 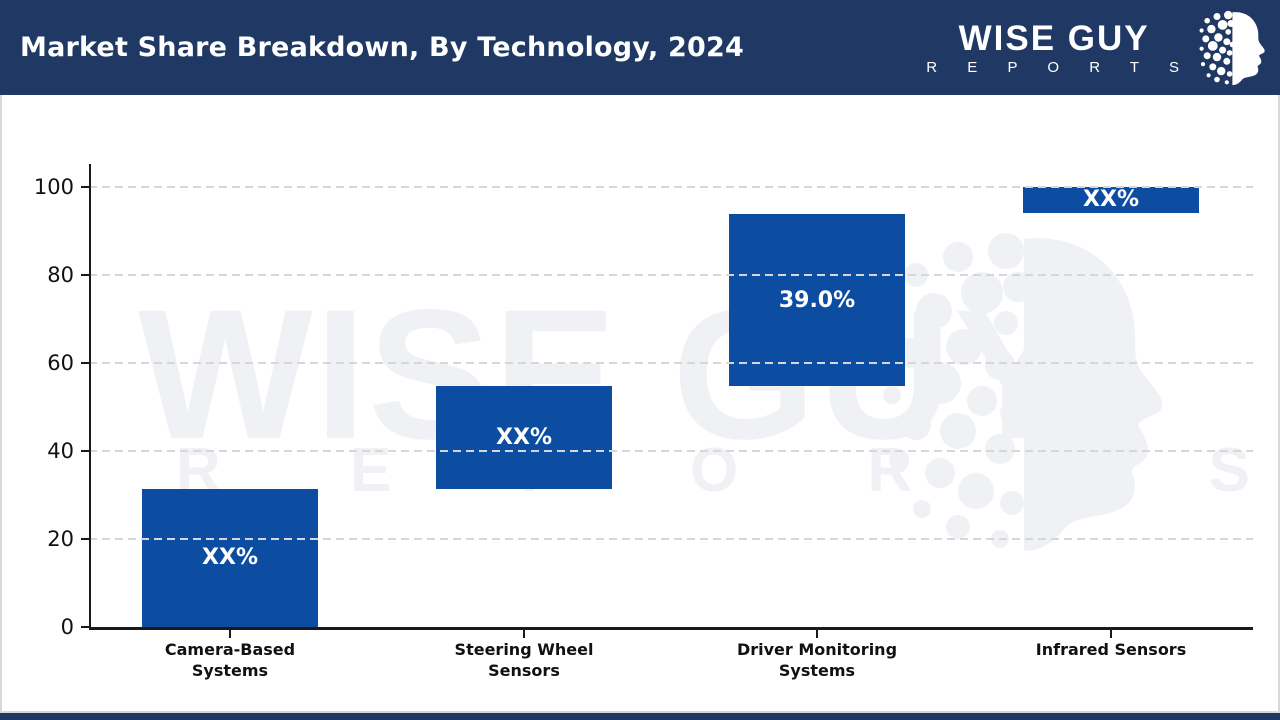 What do you see at coordinates (67, 627) in the screenshot?
I see `y-tick-label: 0` at bounding box center [67, 627].